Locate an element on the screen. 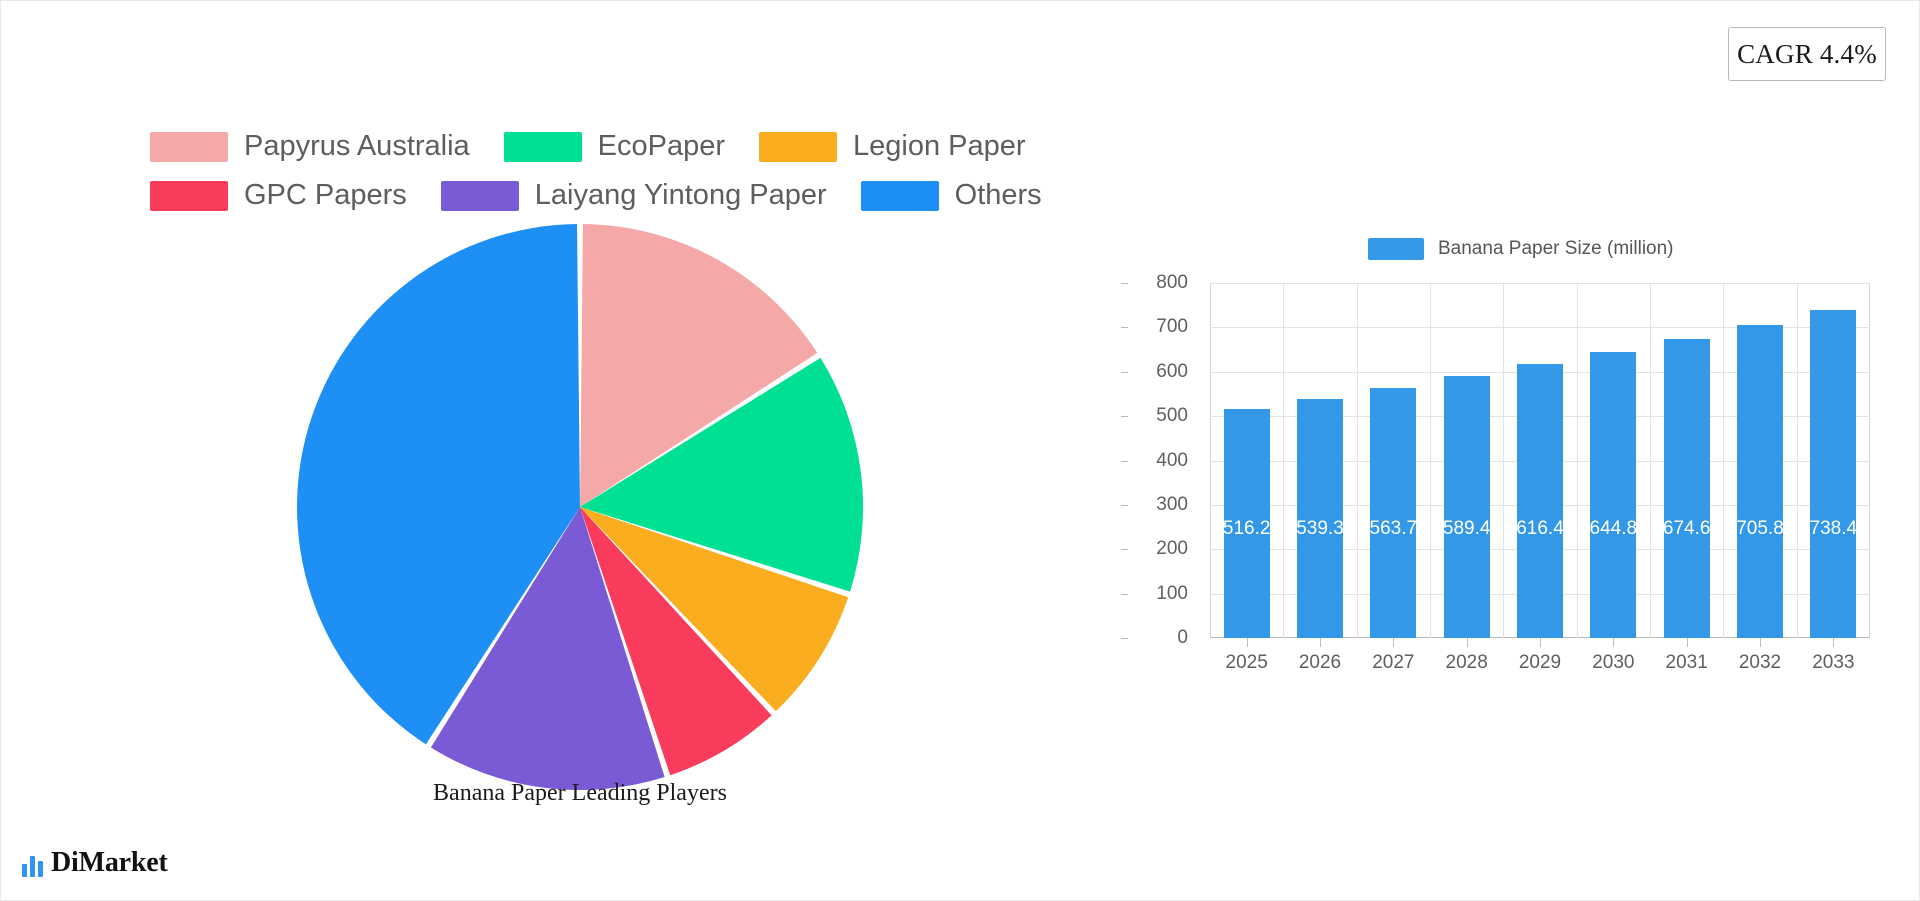 The image size is (1920, 901). pie-legend-swatch-others is located at coordinates (899, 195).